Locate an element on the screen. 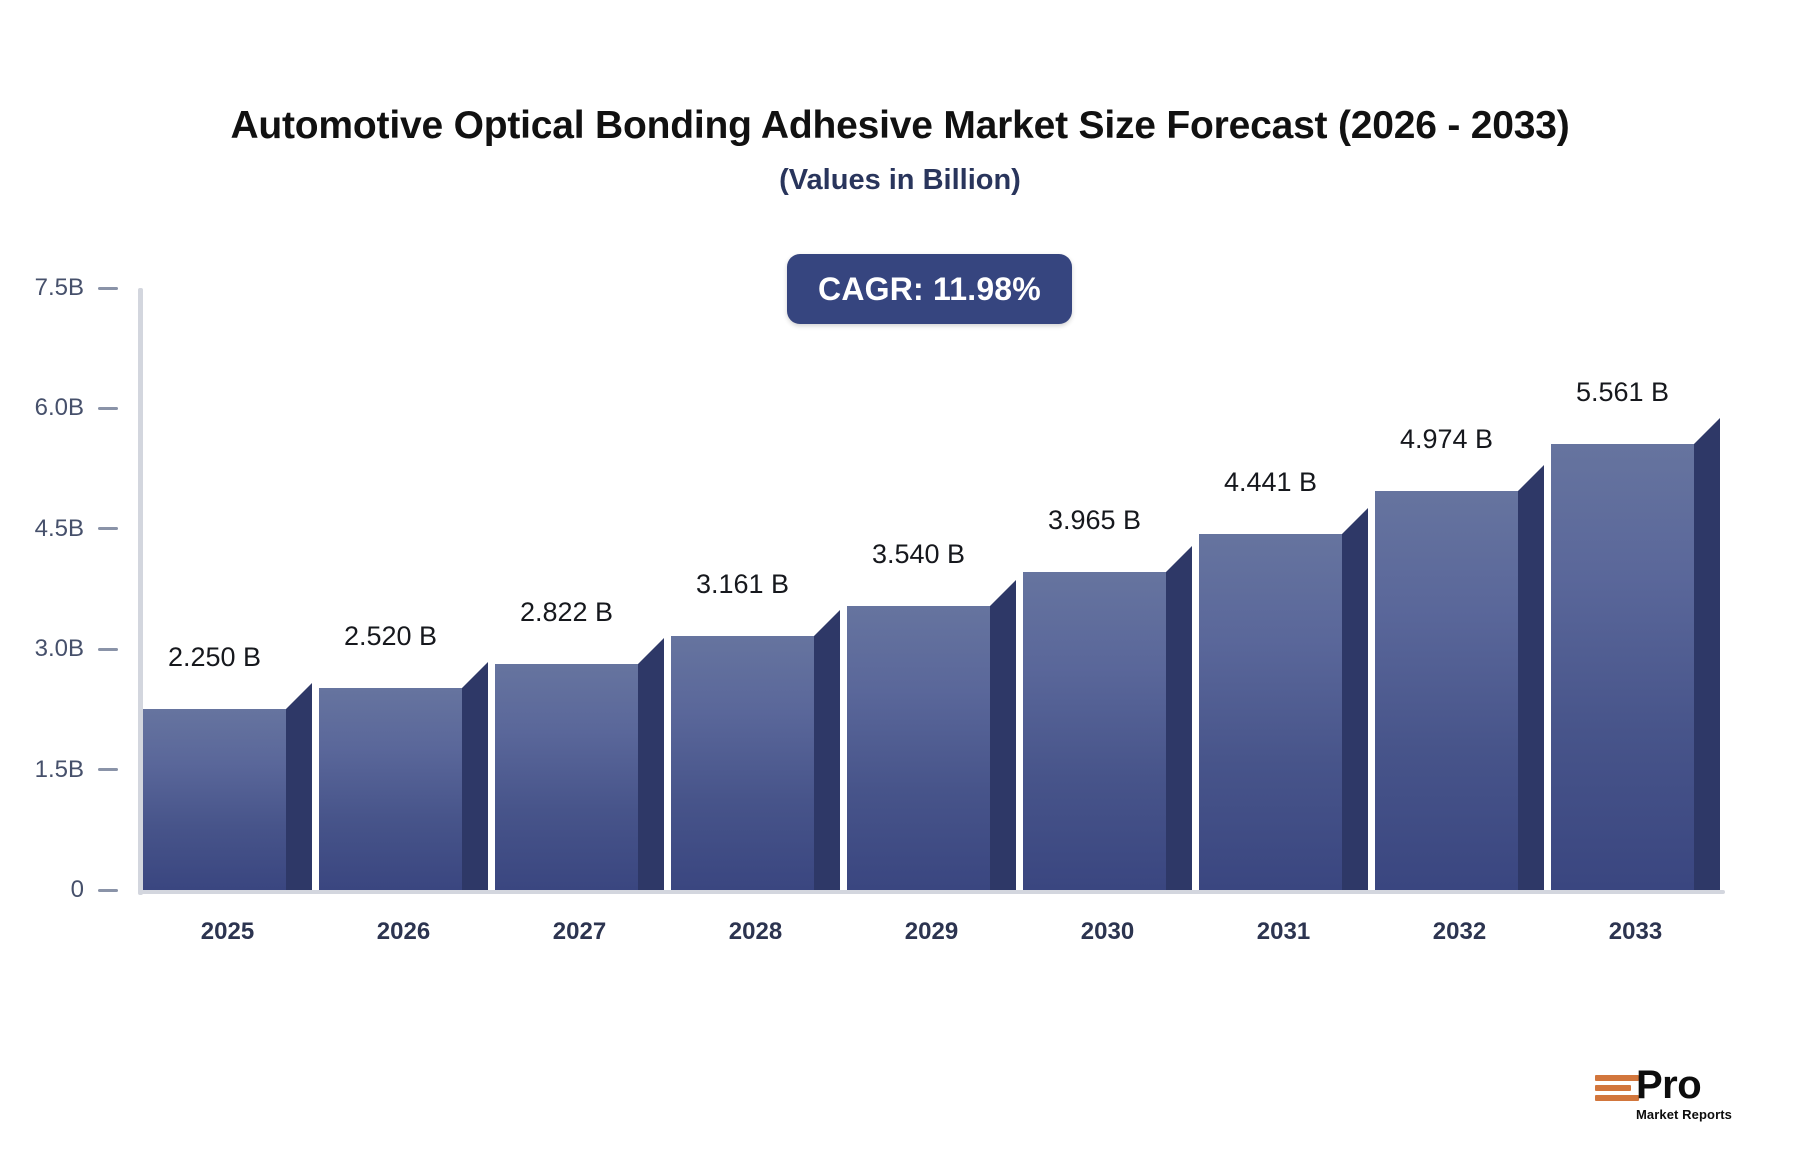 Image resolution: width=1800 pixels, height=1156 pixels. bar: 2.520 B is located at coordinates (403, 755).